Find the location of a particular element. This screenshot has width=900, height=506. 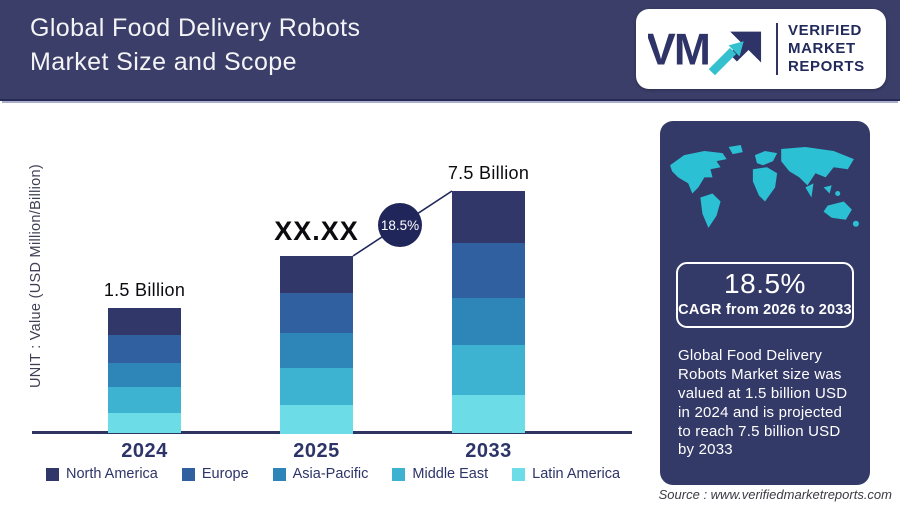

legend-label: North America is located at coordinates (112, 474).